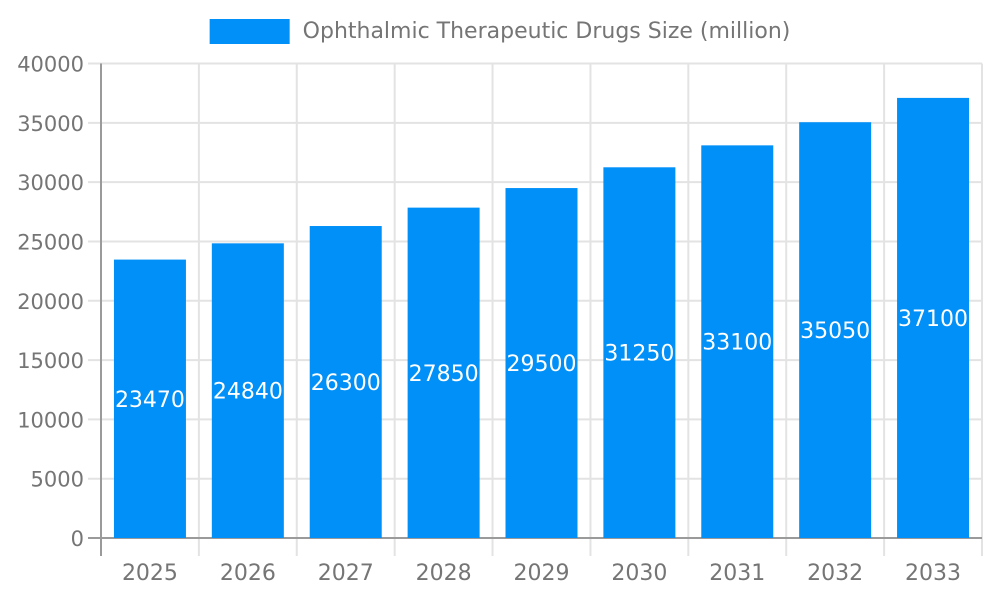 This screenshot has height=600, width=1000. I want to click on bar-value-label: 27850, so click(444, 374).